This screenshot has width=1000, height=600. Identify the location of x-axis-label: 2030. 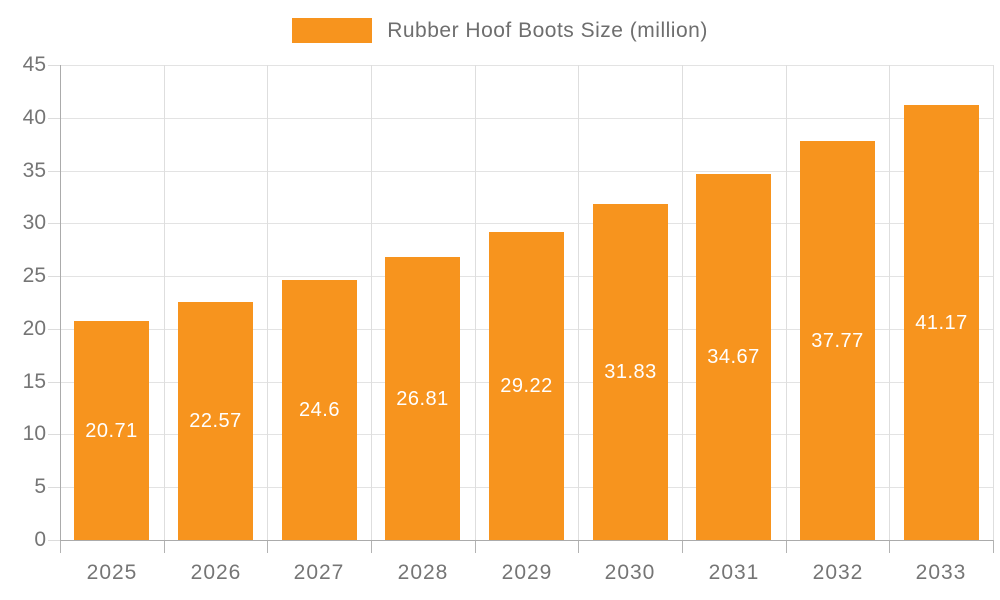
(630, 572).